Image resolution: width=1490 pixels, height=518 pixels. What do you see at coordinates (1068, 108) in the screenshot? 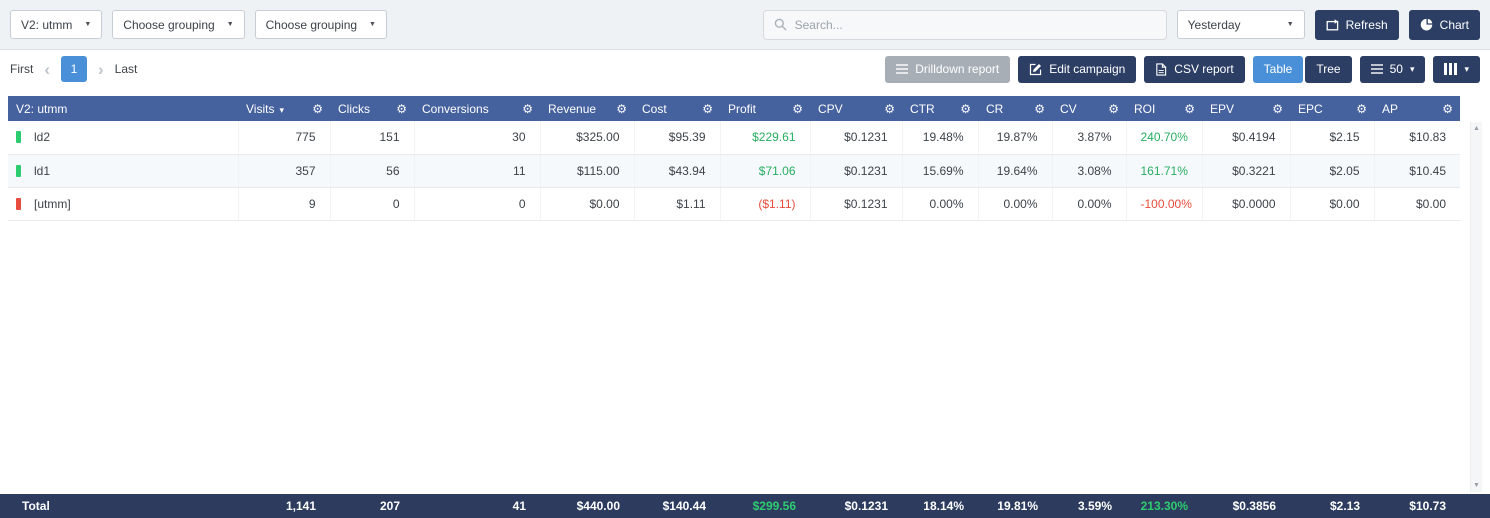
I see `column-label: CV` at bounding box center [1068, 108].